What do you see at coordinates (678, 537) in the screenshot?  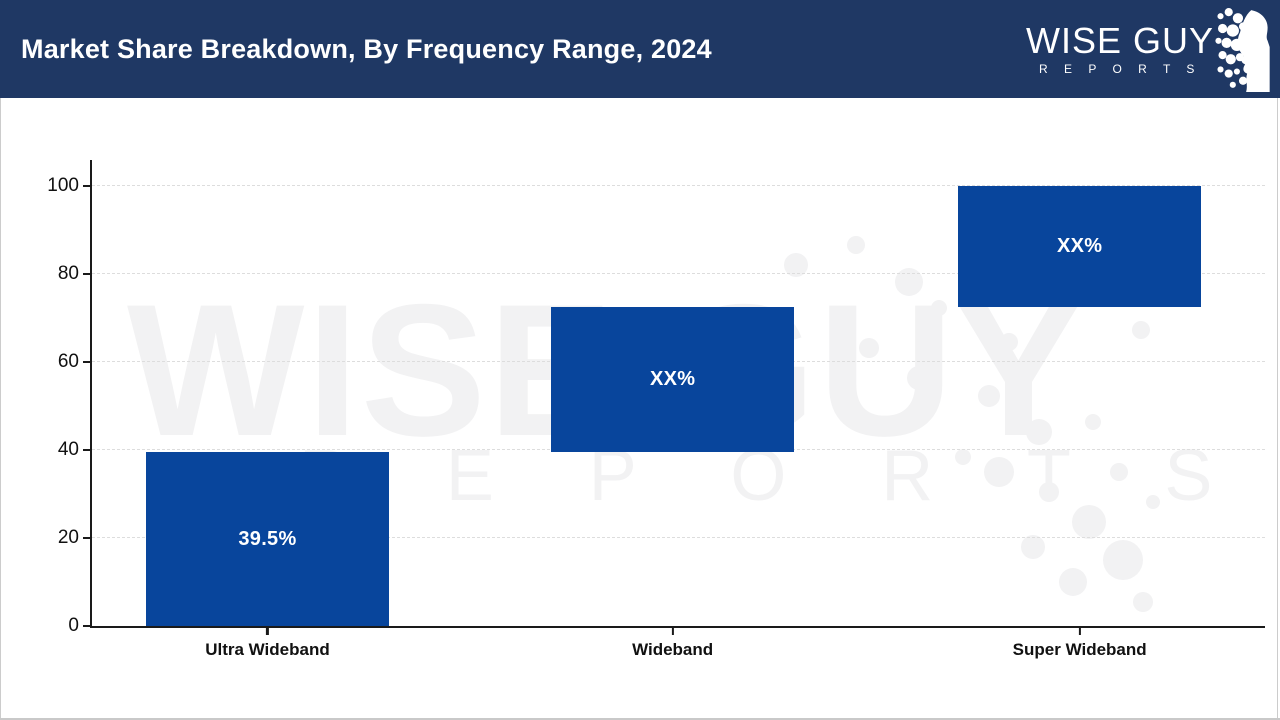 I see `gridline-y20` at bounding box center [678, 537].